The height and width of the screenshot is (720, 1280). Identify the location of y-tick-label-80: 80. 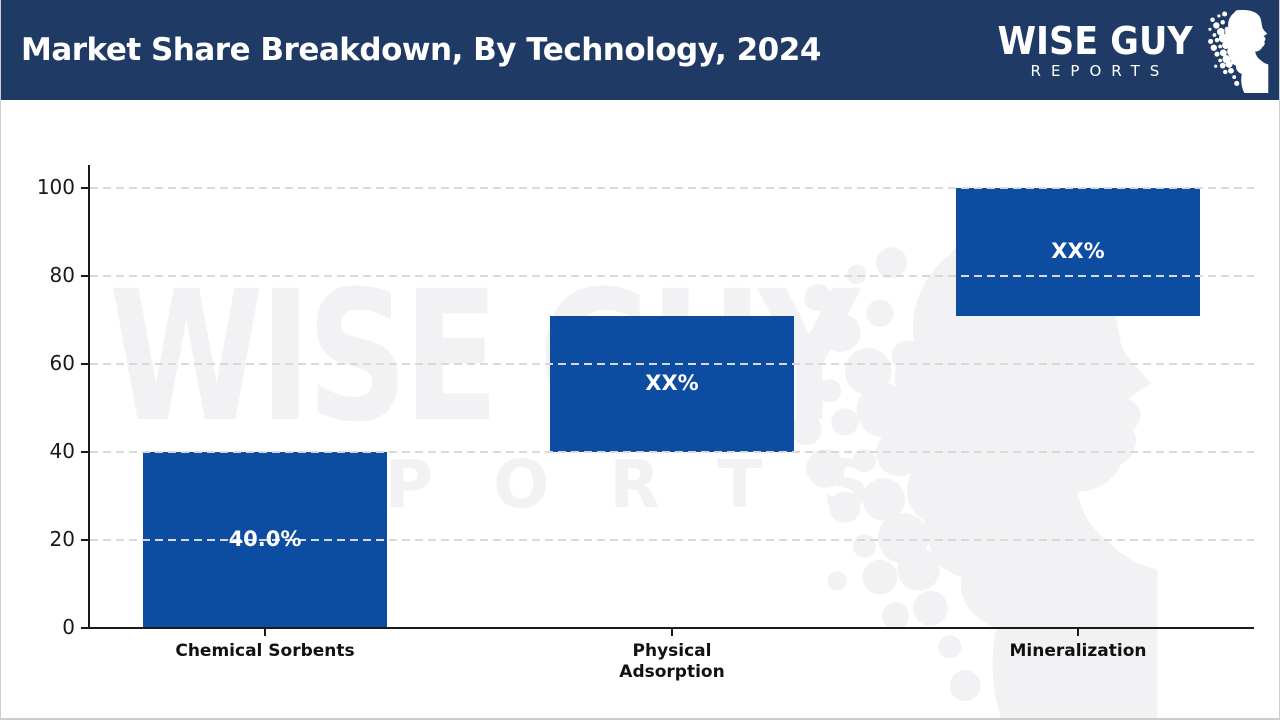
(62, 275).